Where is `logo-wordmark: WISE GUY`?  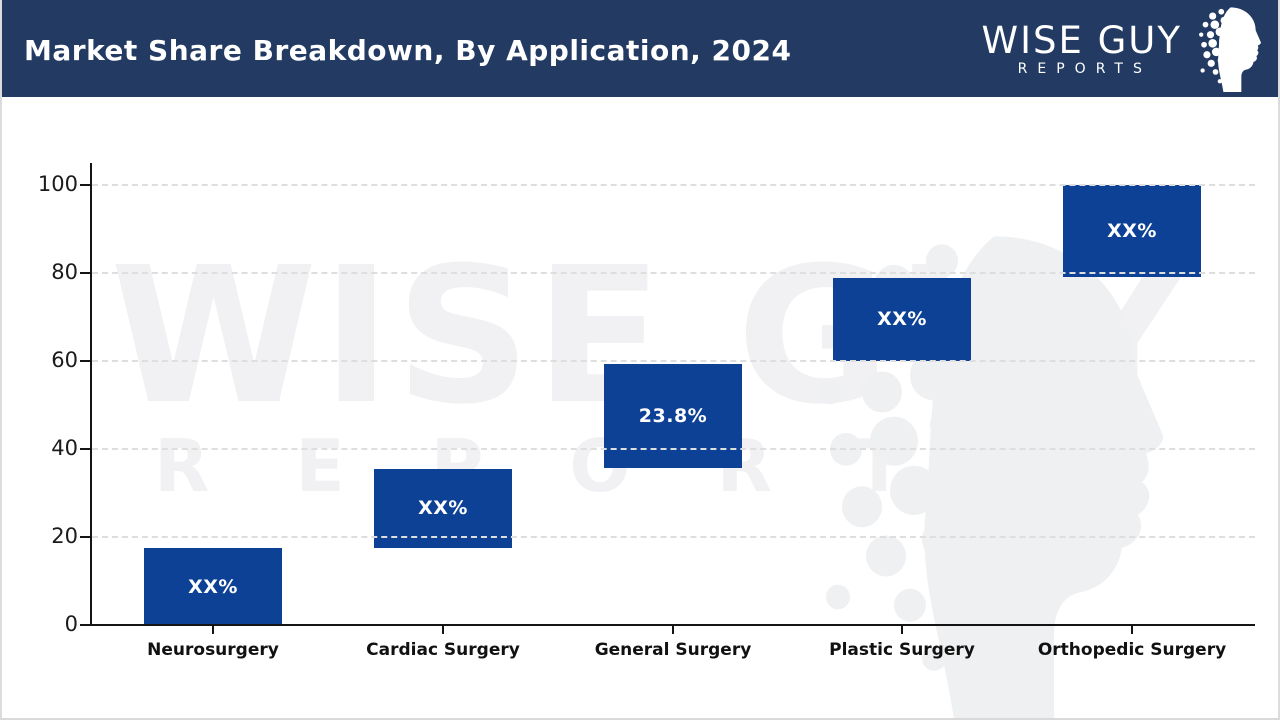 logo-wordmark: WISE GUY is located at coordinates (1081, 40).